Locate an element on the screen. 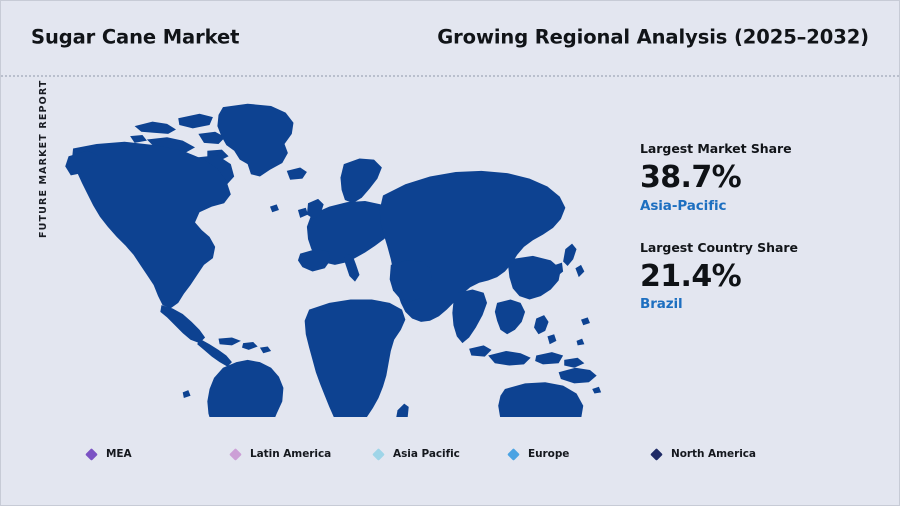 The width and height of the screenshot is (900, 506). south-america-shape is located at coordinates (245, 388).